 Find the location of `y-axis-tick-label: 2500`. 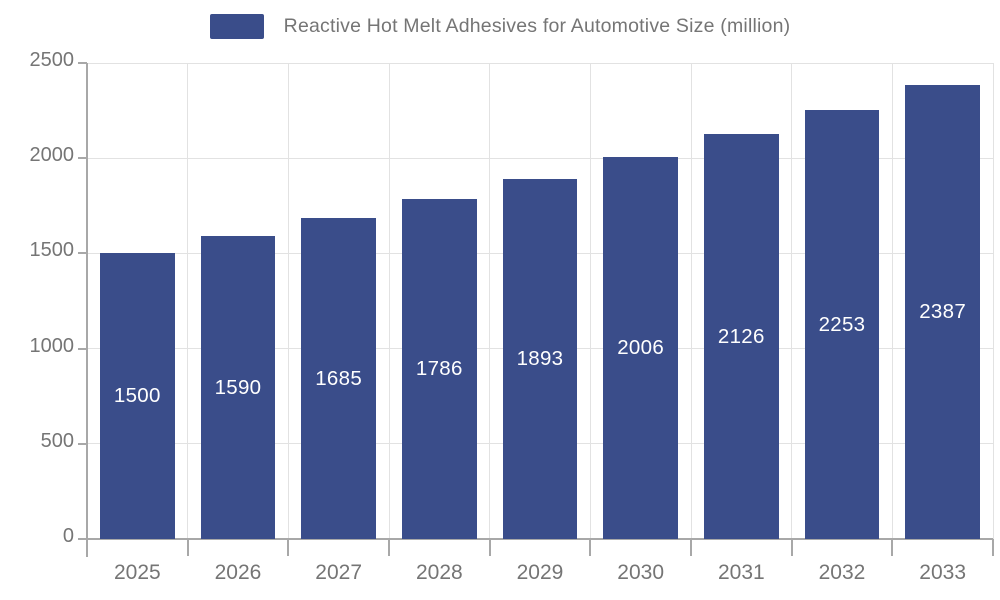

y-axis-tick-label: 2500 is located at coordinates (52, 60).